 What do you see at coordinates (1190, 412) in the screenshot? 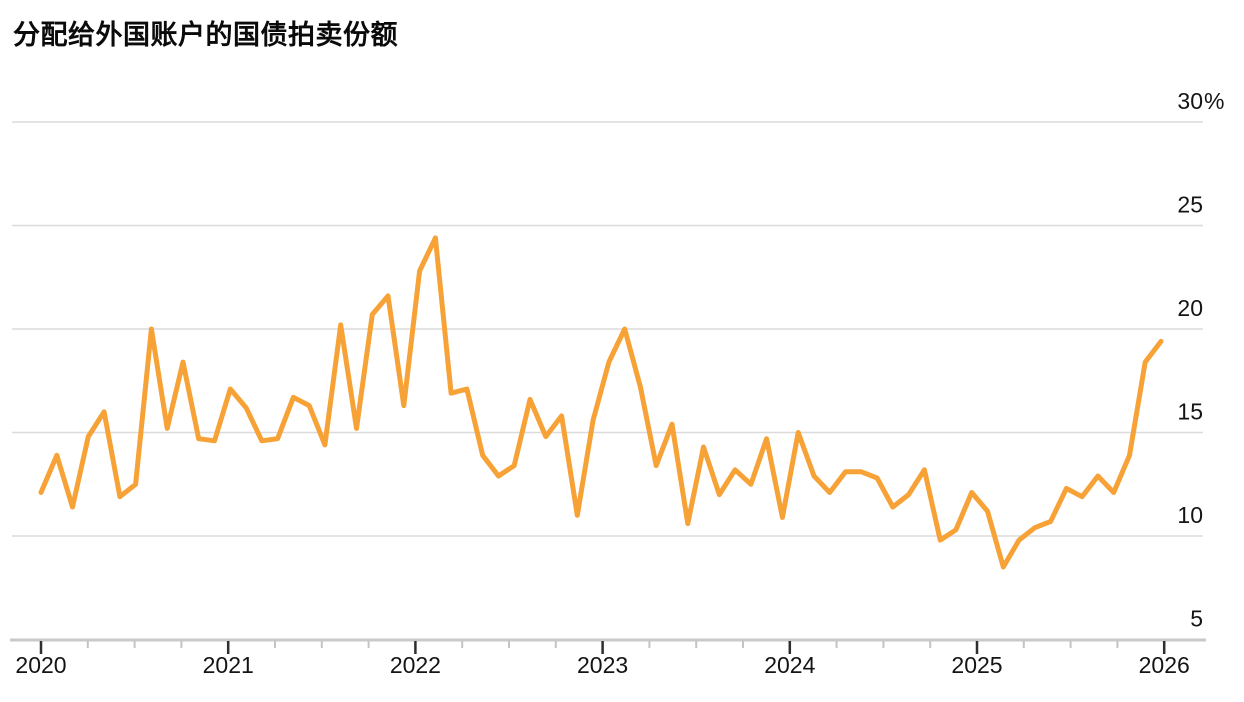
I see `y-axis-label: 15` at bounding box center [1190, 412].